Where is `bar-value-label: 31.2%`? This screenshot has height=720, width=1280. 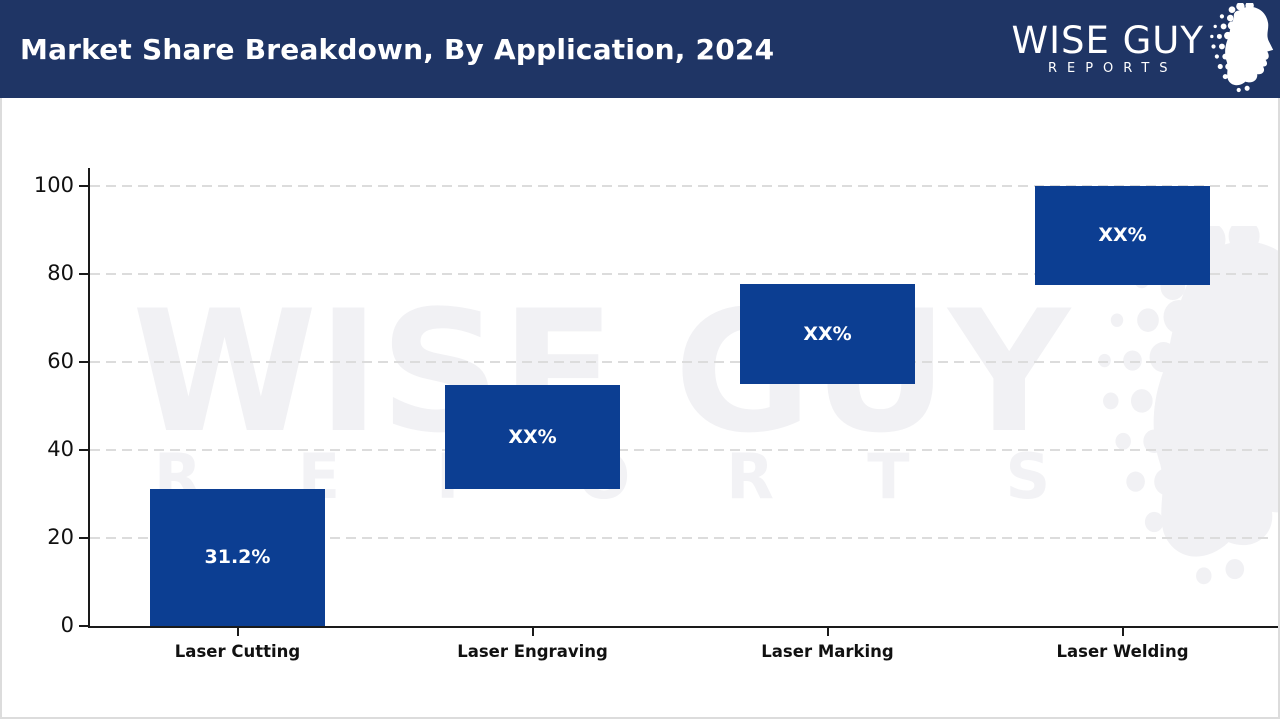
bar-value-label: 31.2% is located at coordinates (237, 557).